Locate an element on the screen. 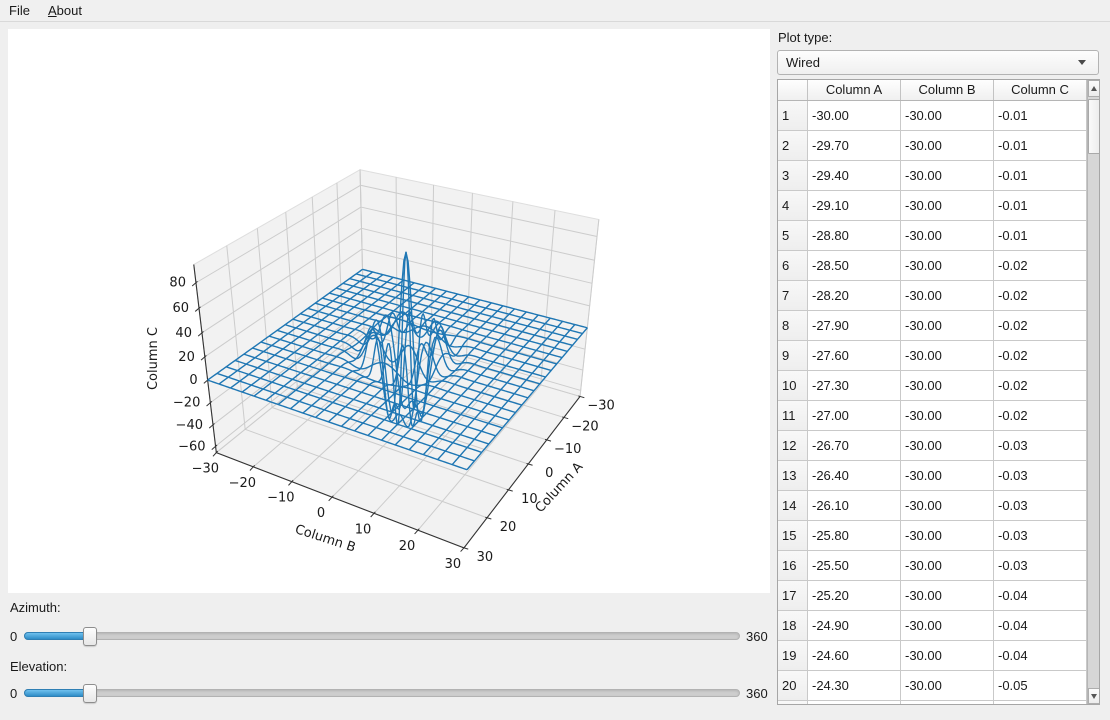  scrollbar-thumb is located at coordinates (1093, 126).